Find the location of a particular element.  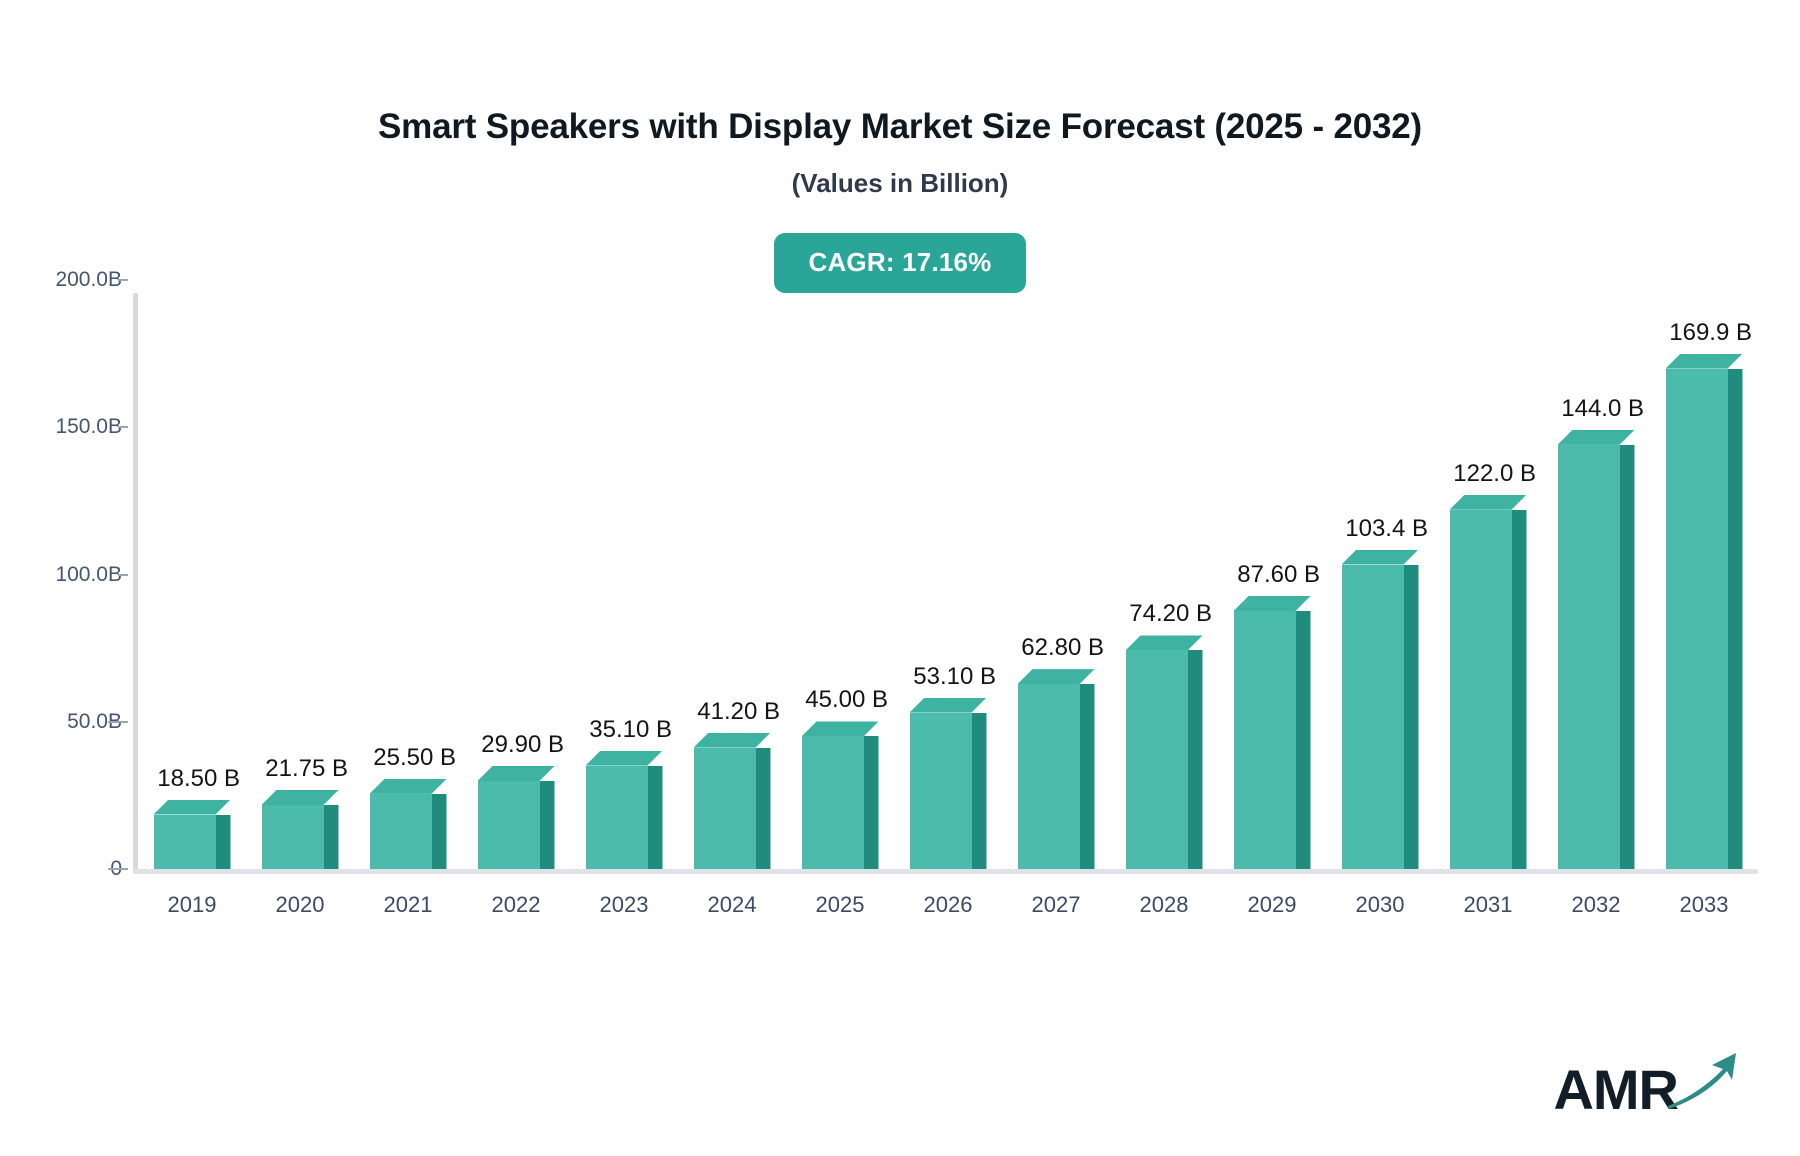

bar-3d: 21.75 B is located at coordinates (304, 812).